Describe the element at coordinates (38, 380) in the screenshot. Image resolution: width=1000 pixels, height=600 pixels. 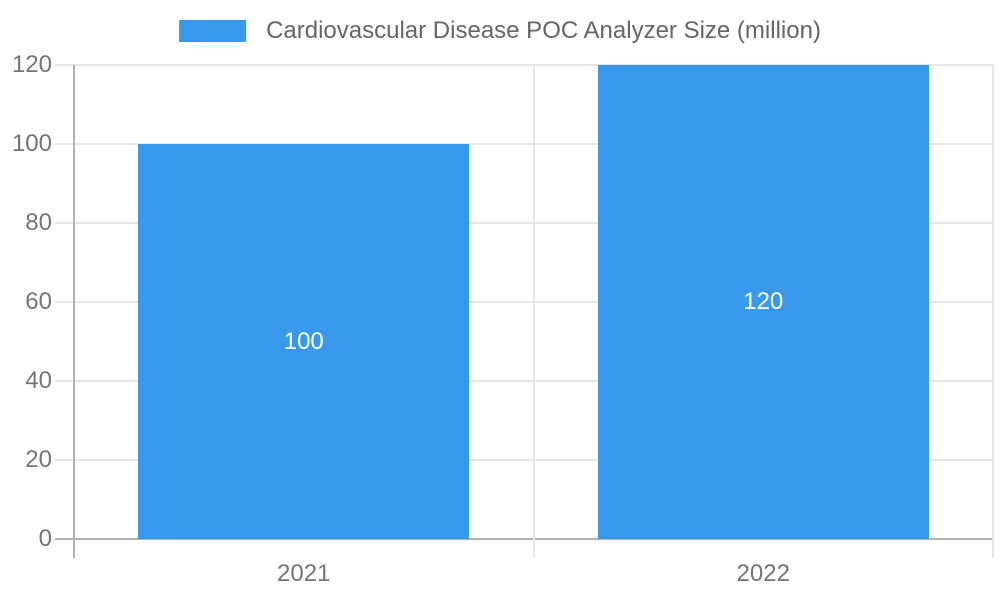
I see `y-axis-tick-label: 40` at that location.